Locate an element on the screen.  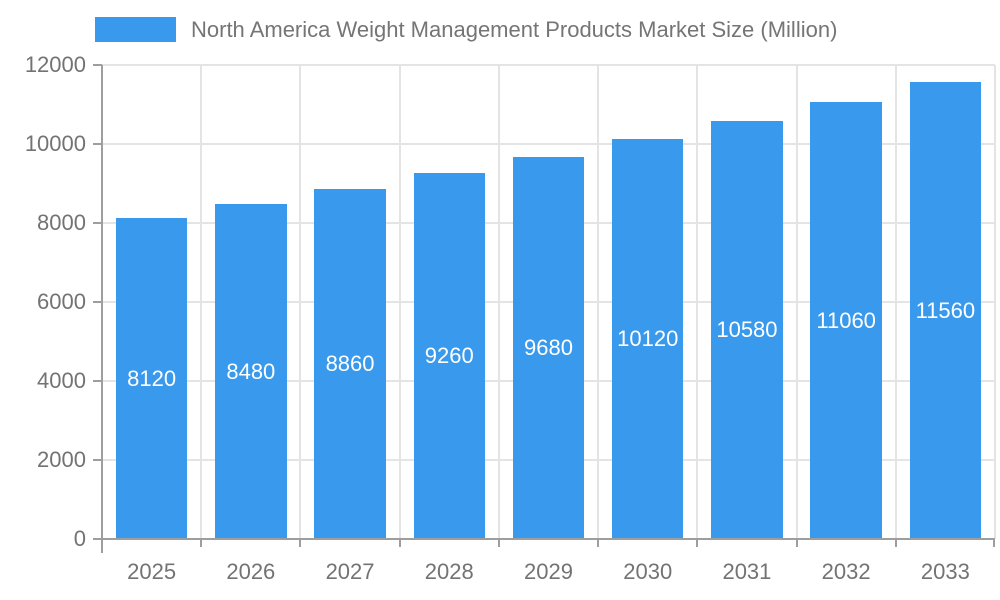
bar-value-label: 11560 is located at coordinates (945, 310).